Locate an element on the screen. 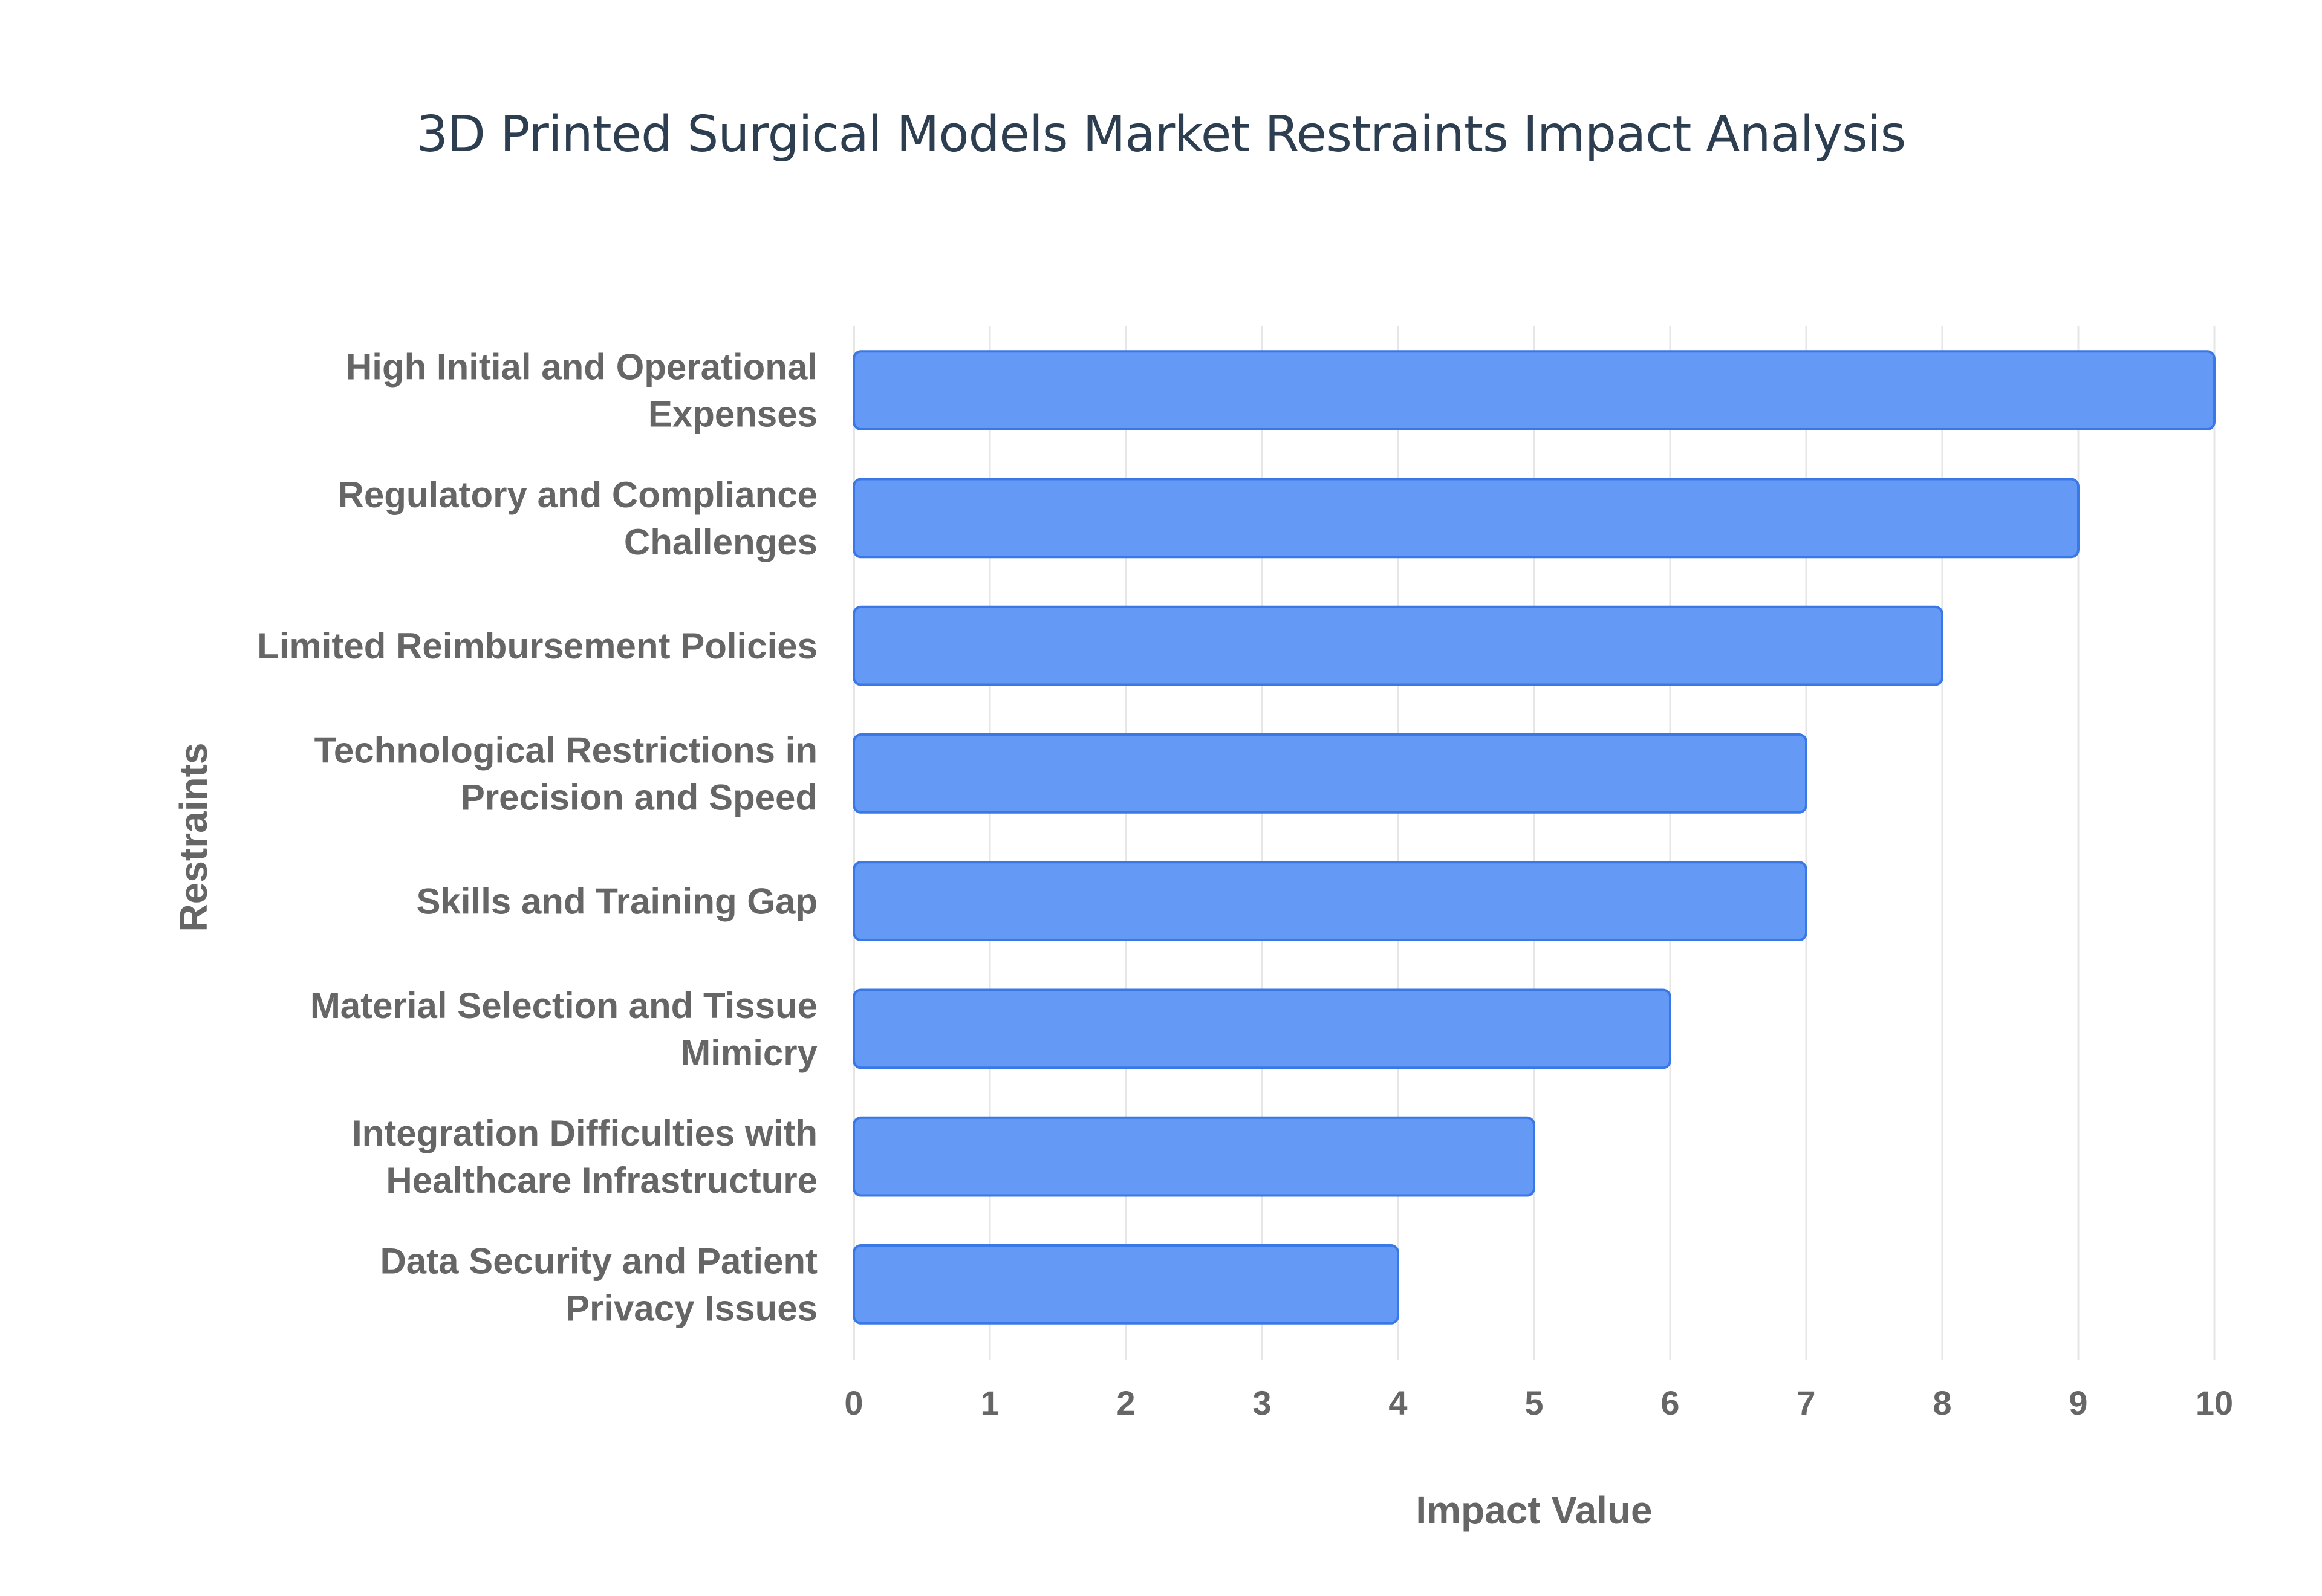 This screenshot has width=2322, height=1596. x-tick-label: 10 is located at coordinates (2214, 1403).